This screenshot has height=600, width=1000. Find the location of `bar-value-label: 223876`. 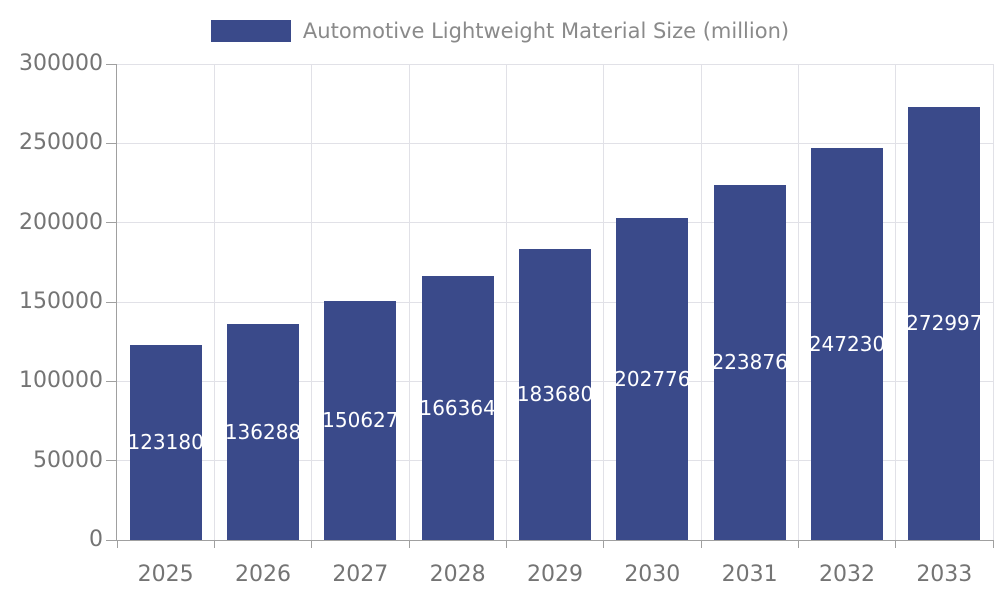

bar-value-label: 223876 is located at coordinates (749, 362).